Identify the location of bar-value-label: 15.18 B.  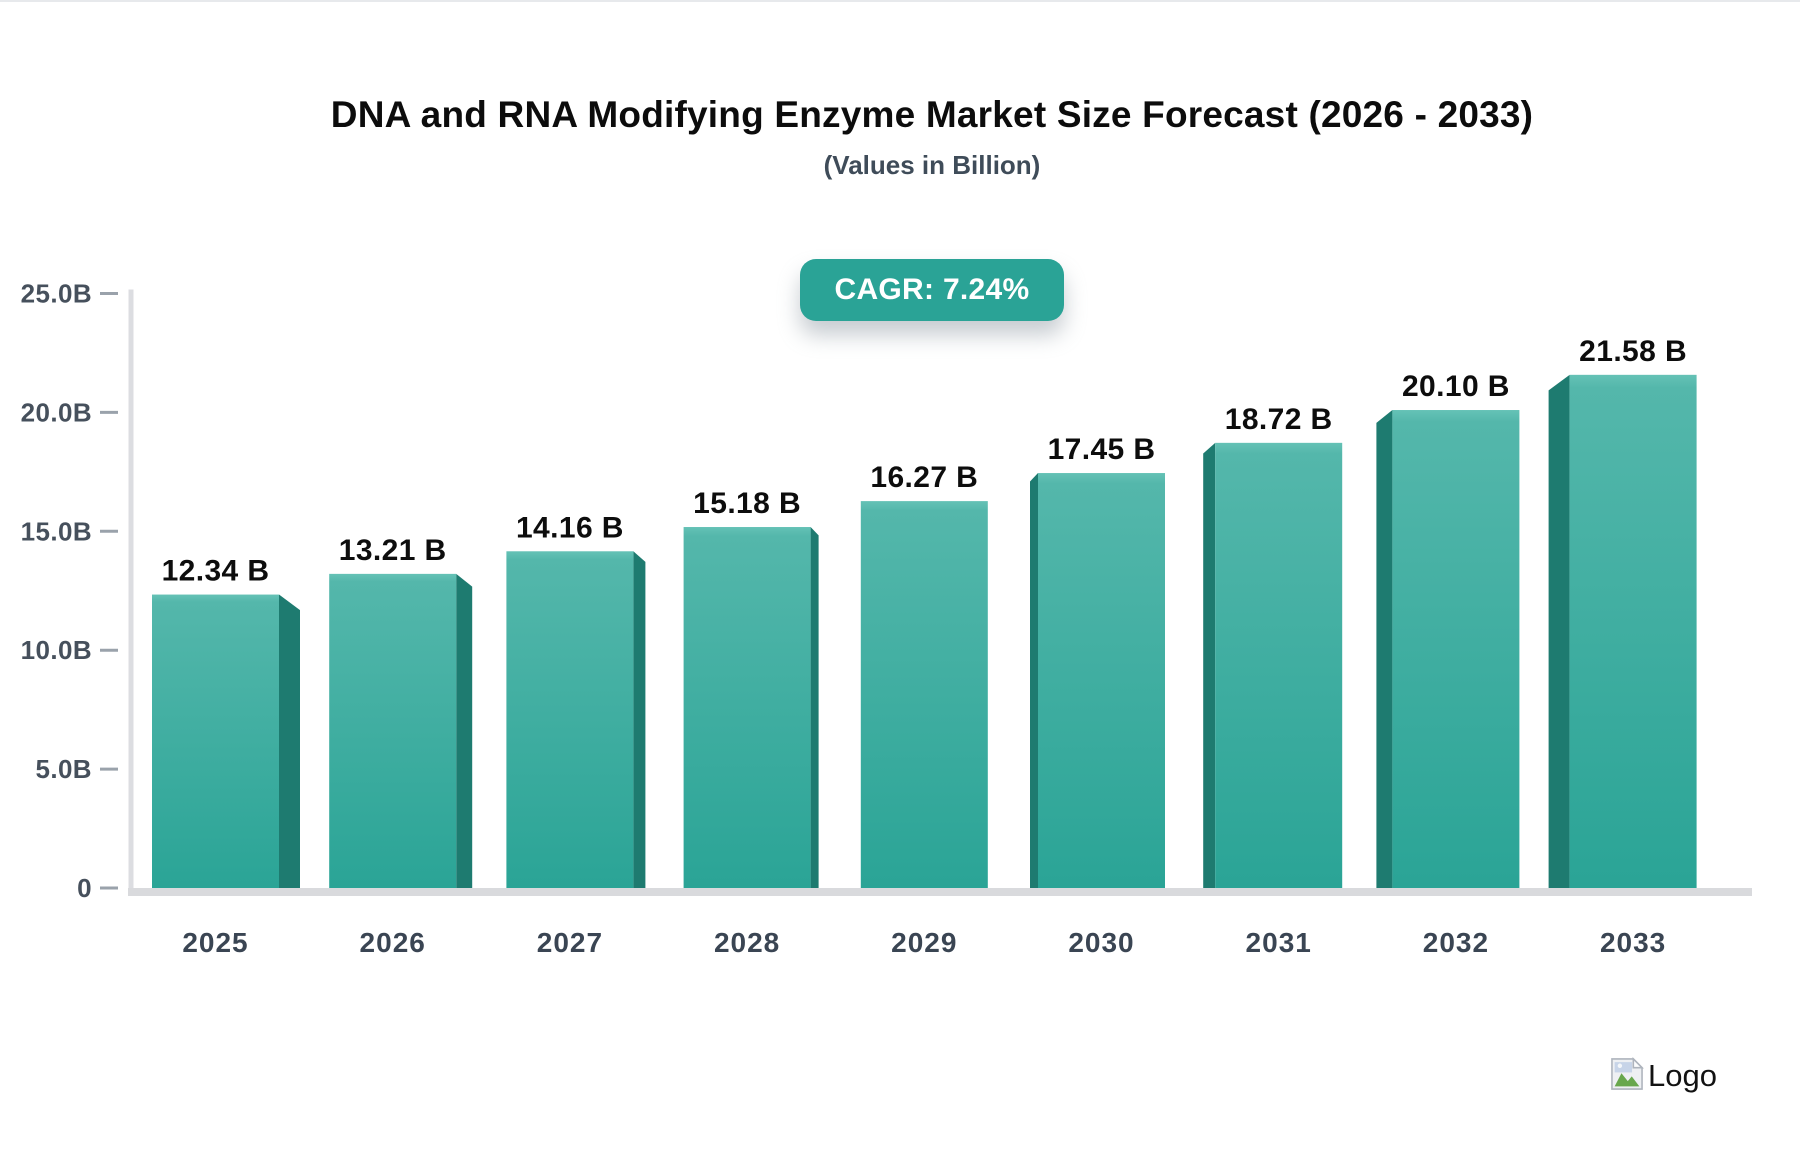
(747, 503).